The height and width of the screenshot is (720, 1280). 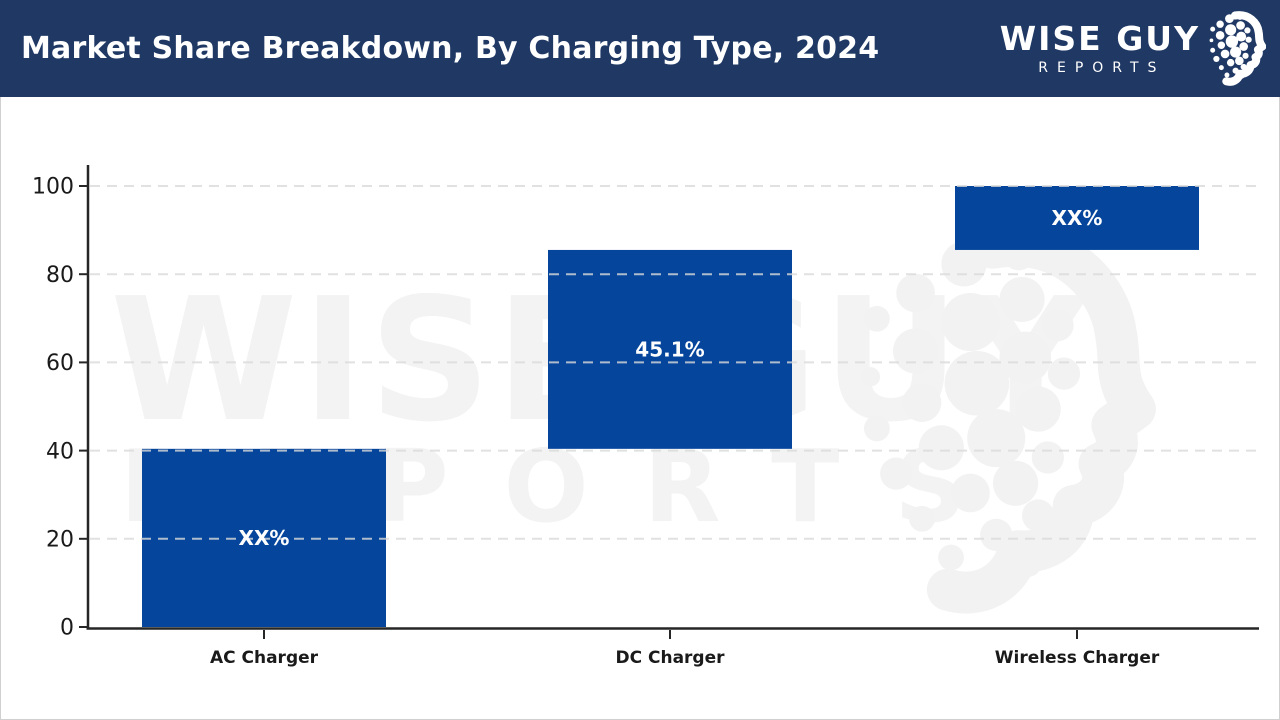 What do you see at coordinates (1102, 68) in the screenshot?
I see `logo-subtext: REPORTS` at bounding box center [1102, 68].